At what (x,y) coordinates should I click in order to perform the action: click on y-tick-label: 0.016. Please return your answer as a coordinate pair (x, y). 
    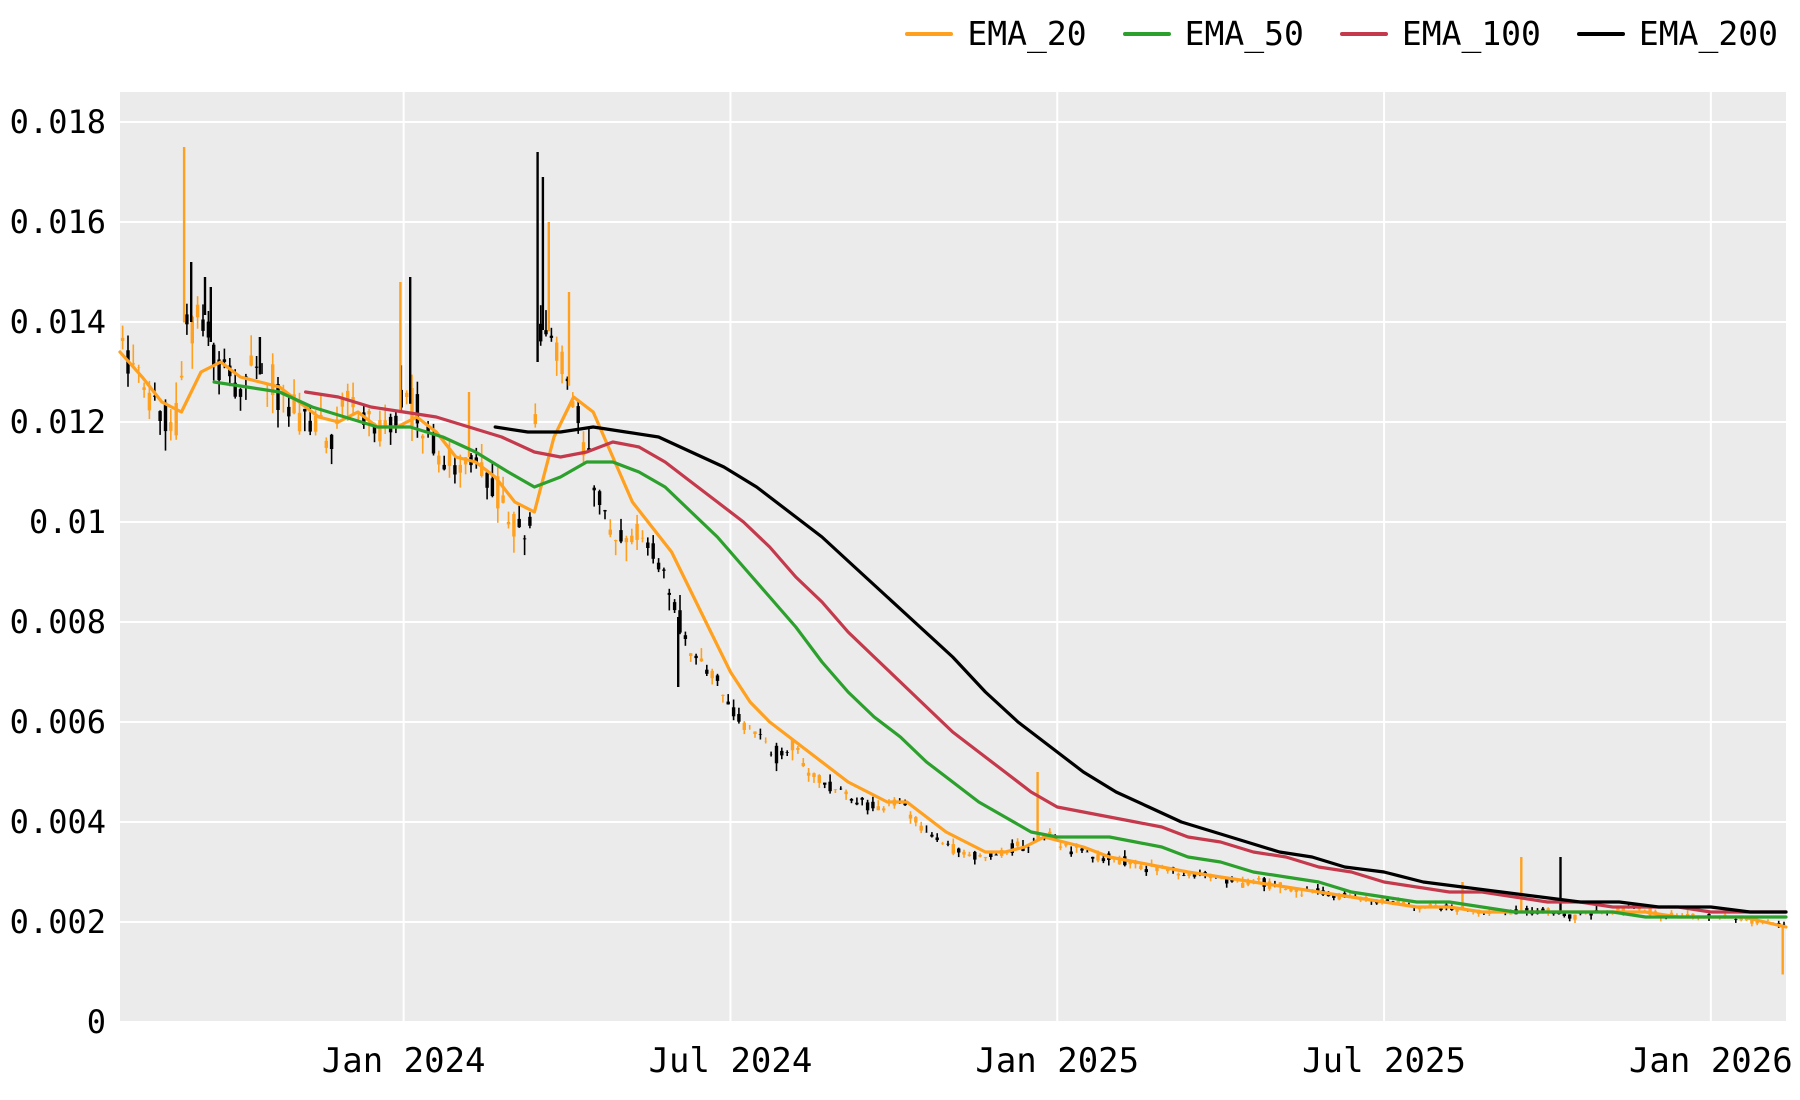
    Looking at the image, I should click on (58, 222).